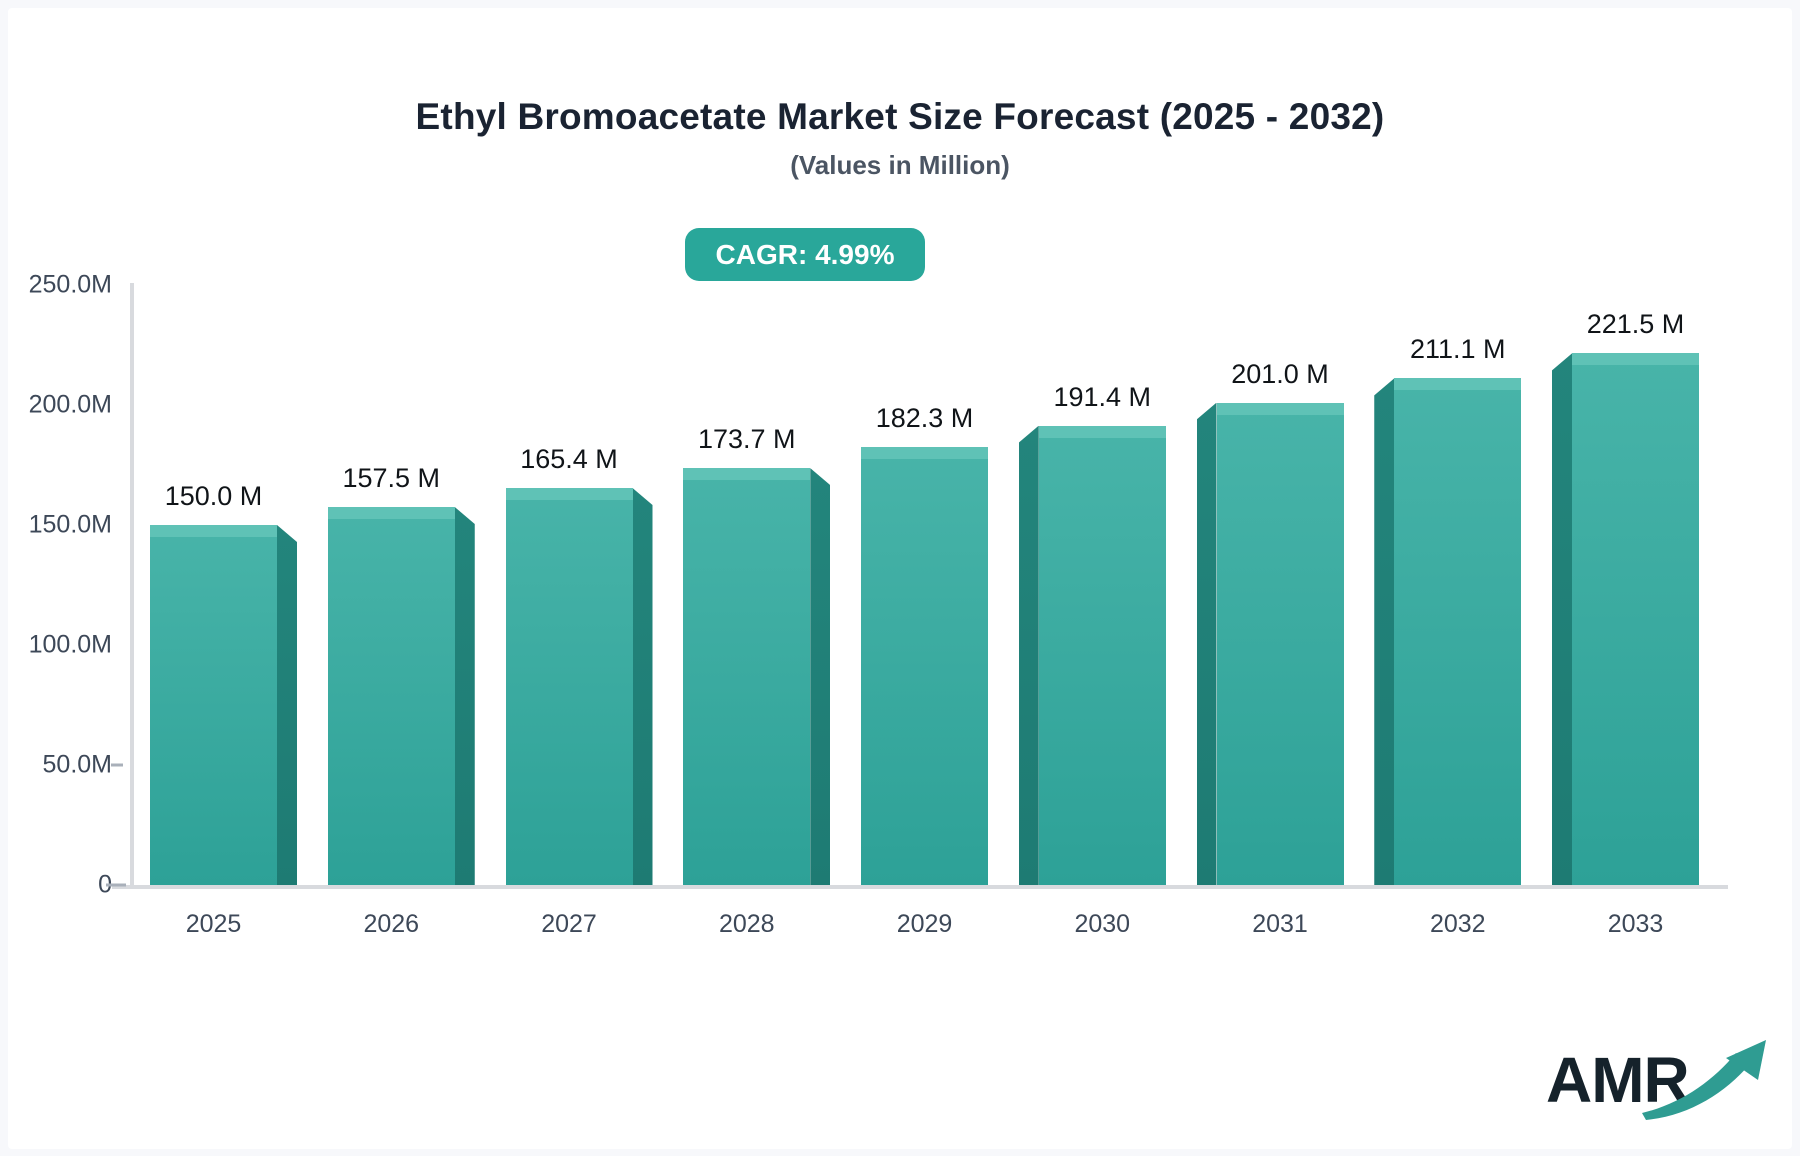 The width and height of the screenshot is (1800, 1156). What do you see at coordinates (1635, 924) in the screenshot?
I see `x-tick-label: 2033` at bounding box center [1635, 924].